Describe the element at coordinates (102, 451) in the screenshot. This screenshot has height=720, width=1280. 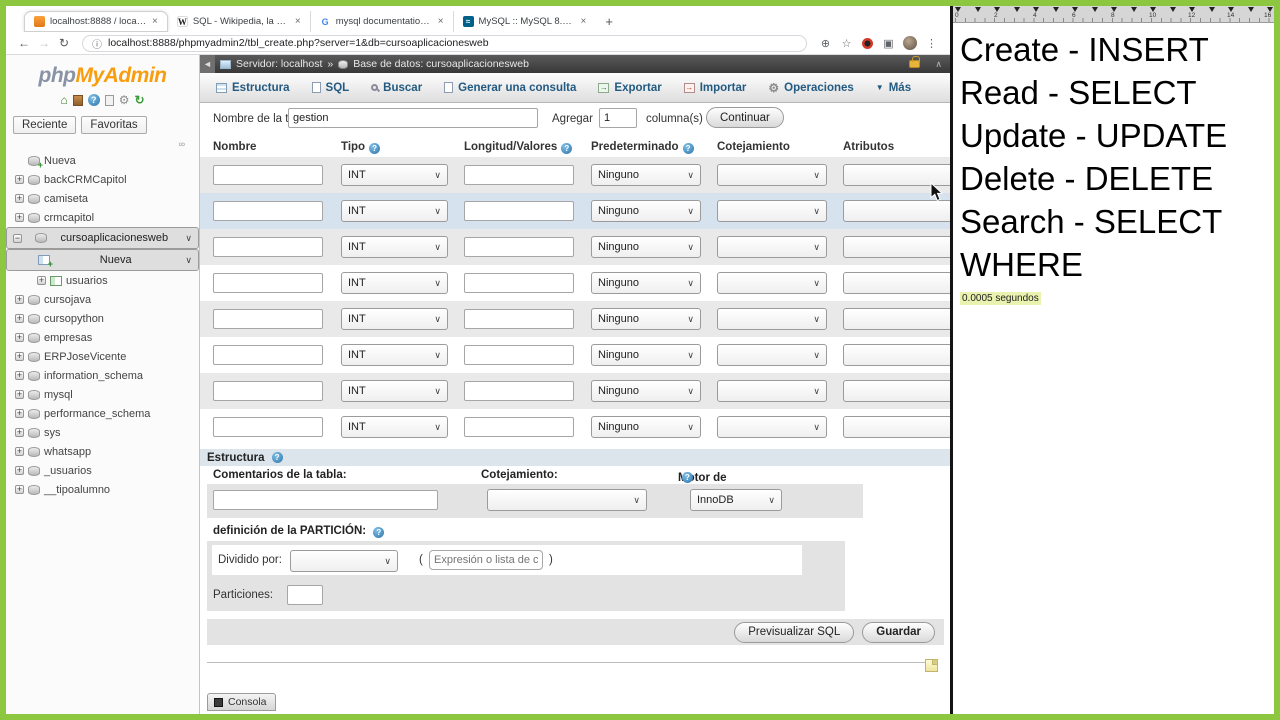
I see `tree-item-database: whatsapp` at that location.